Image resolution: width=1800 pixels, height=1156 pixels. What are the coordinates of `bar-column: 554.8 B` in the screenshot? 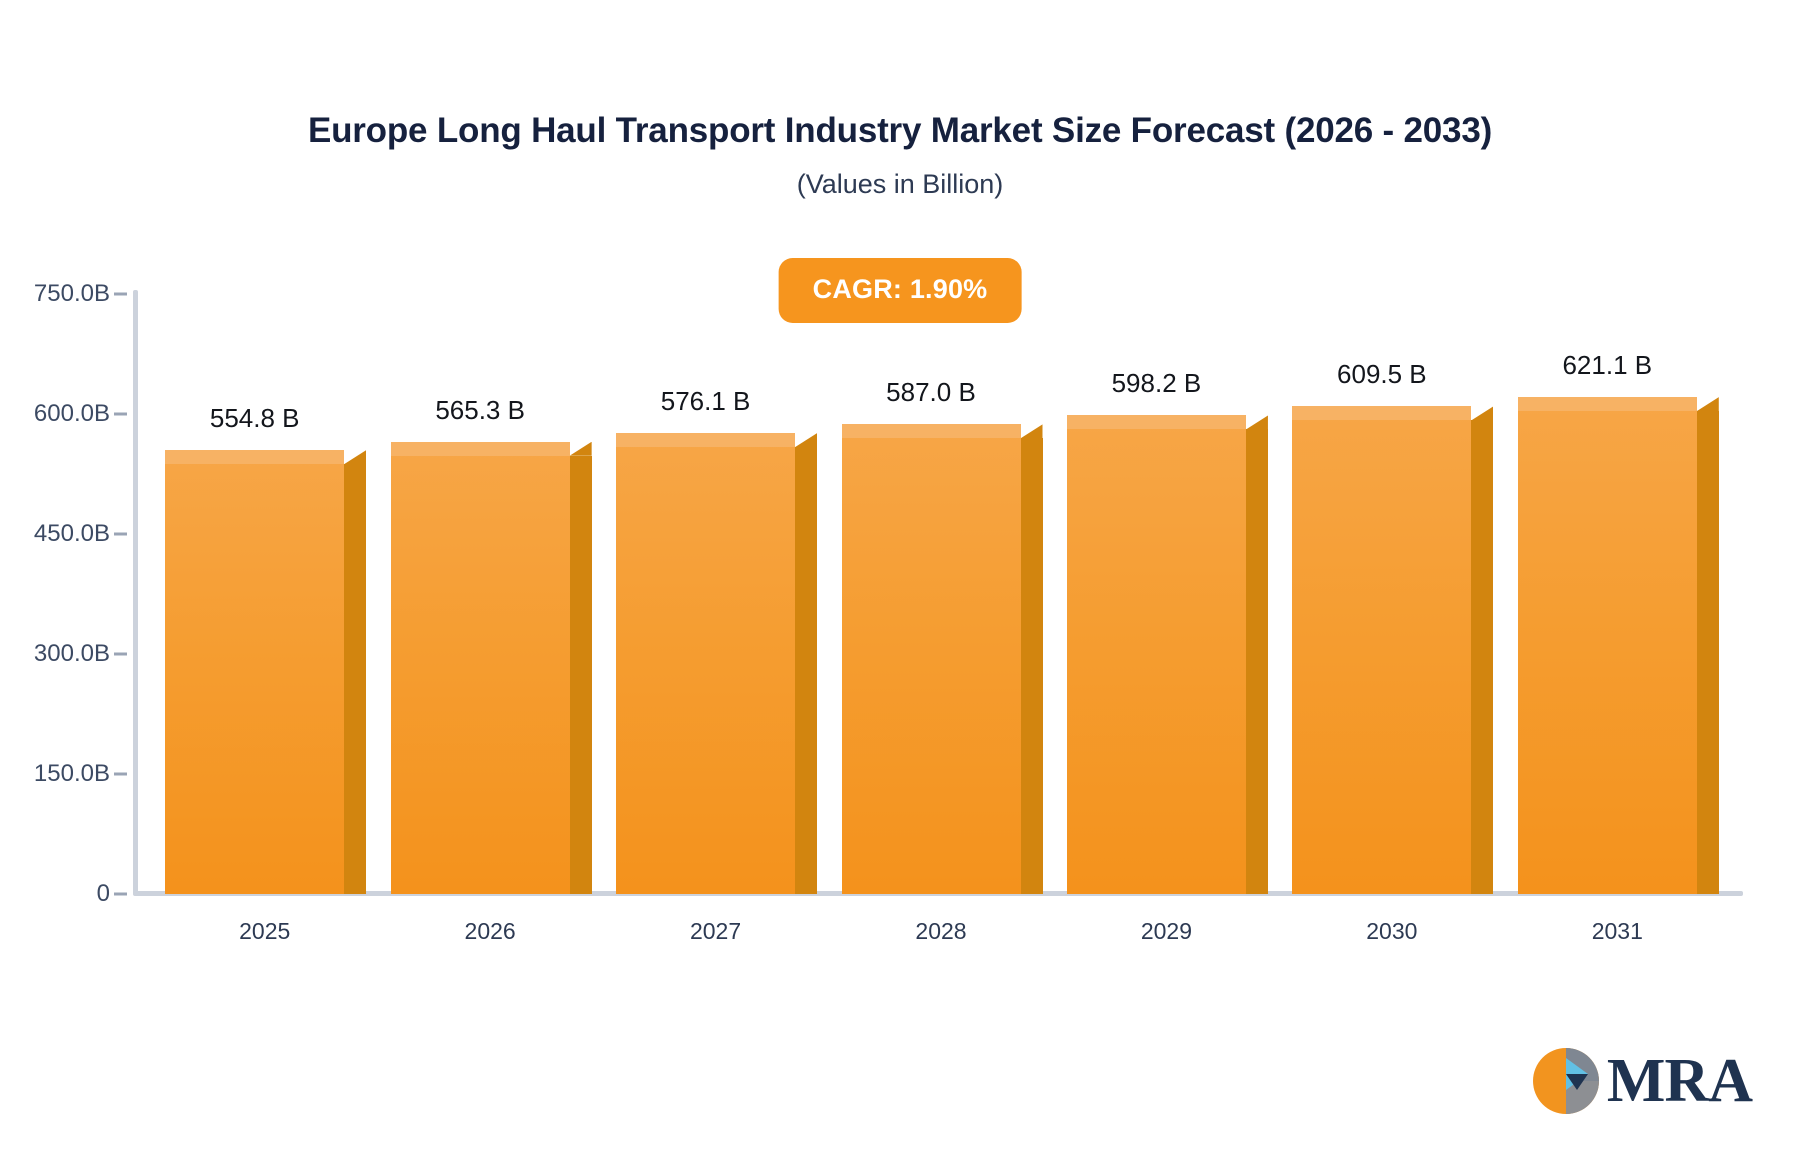 It's located at (266, 648).